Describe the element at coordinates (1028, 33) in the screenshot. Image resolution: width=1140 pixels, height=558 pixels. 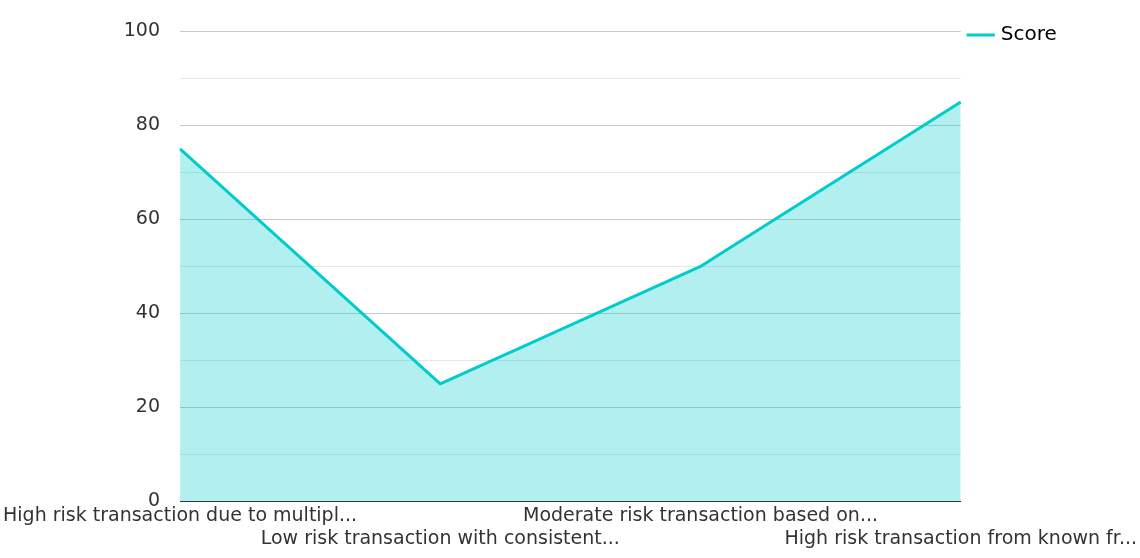
I see `legend-label: Score` at that location.